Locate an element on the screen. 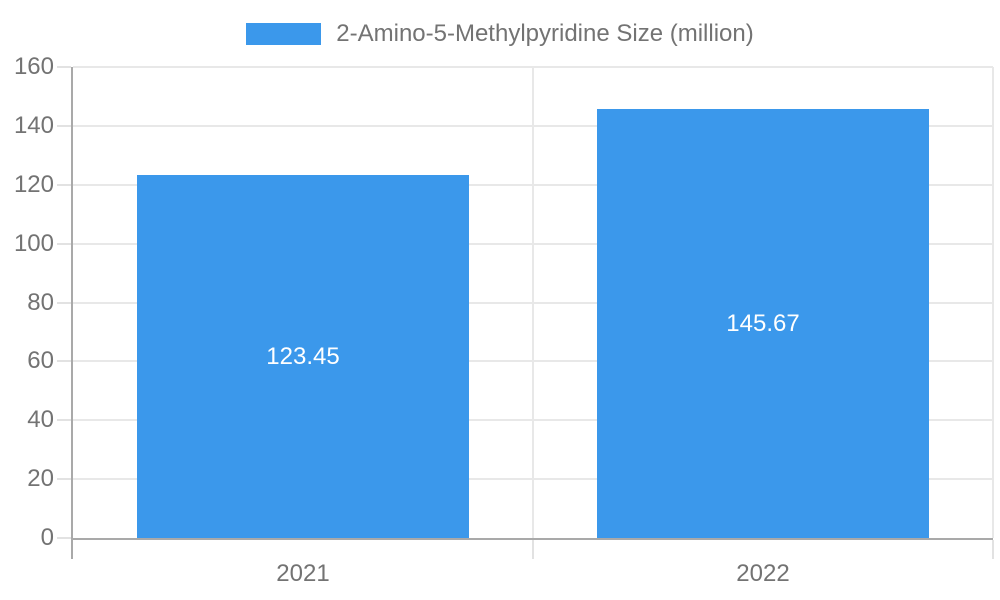  legend-label: 2-Amino-5-Methylpyridine Size (million) is located at coordinates (545, 33).